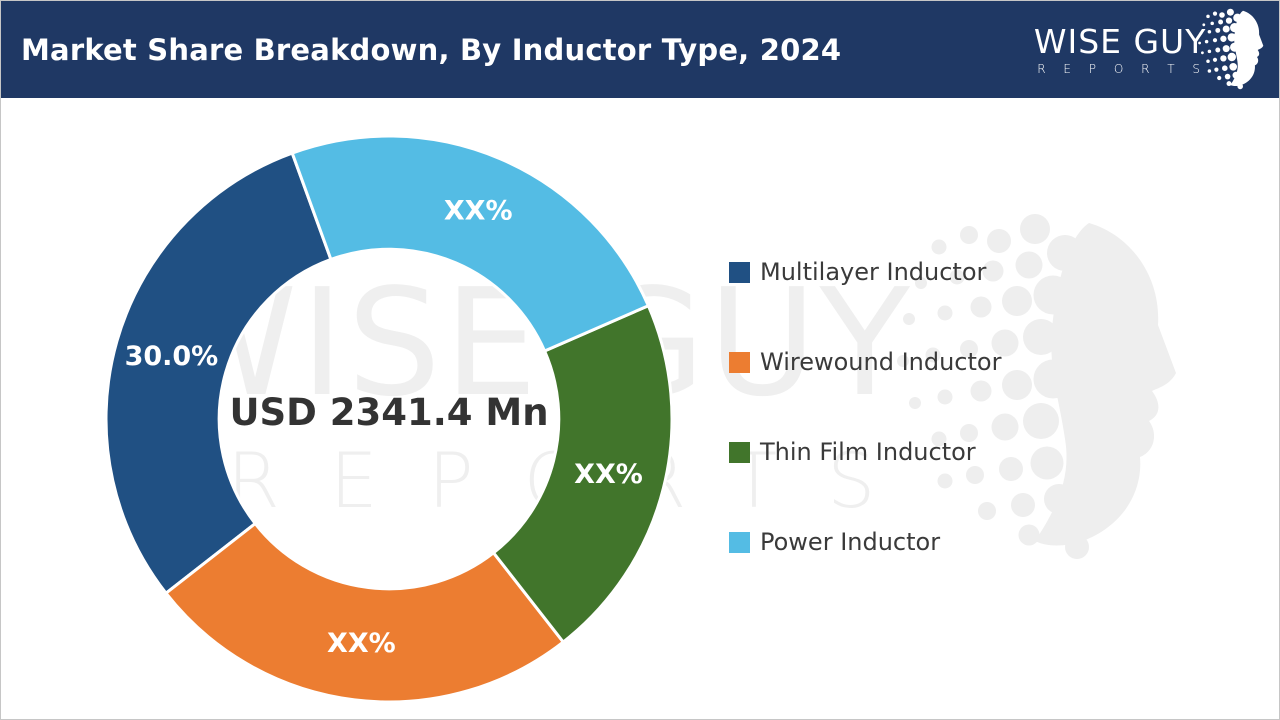  What do you see at coordinates (1122, 68) in the screenshot?
I see `brand-subtitle: R E P O R T S` at bounding box center [1122, 68].